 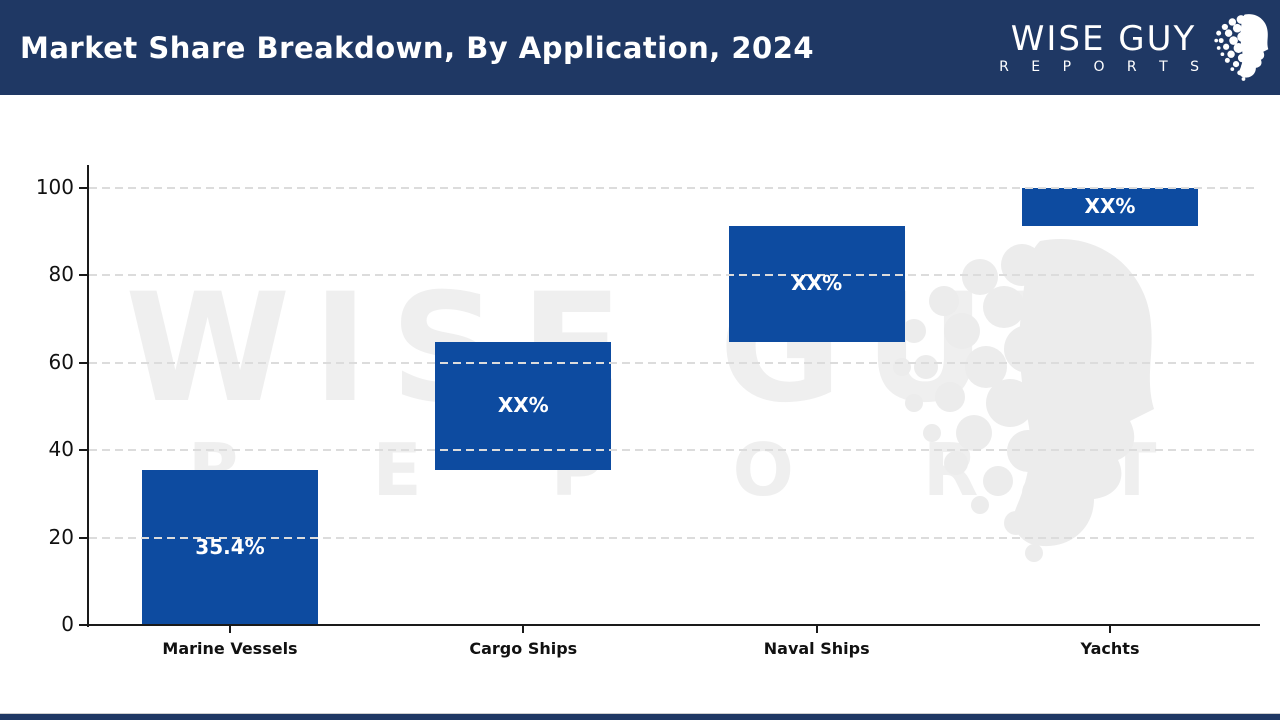 I want to click on x-axis-label: Naval Ships, so click(x=816, y=648).